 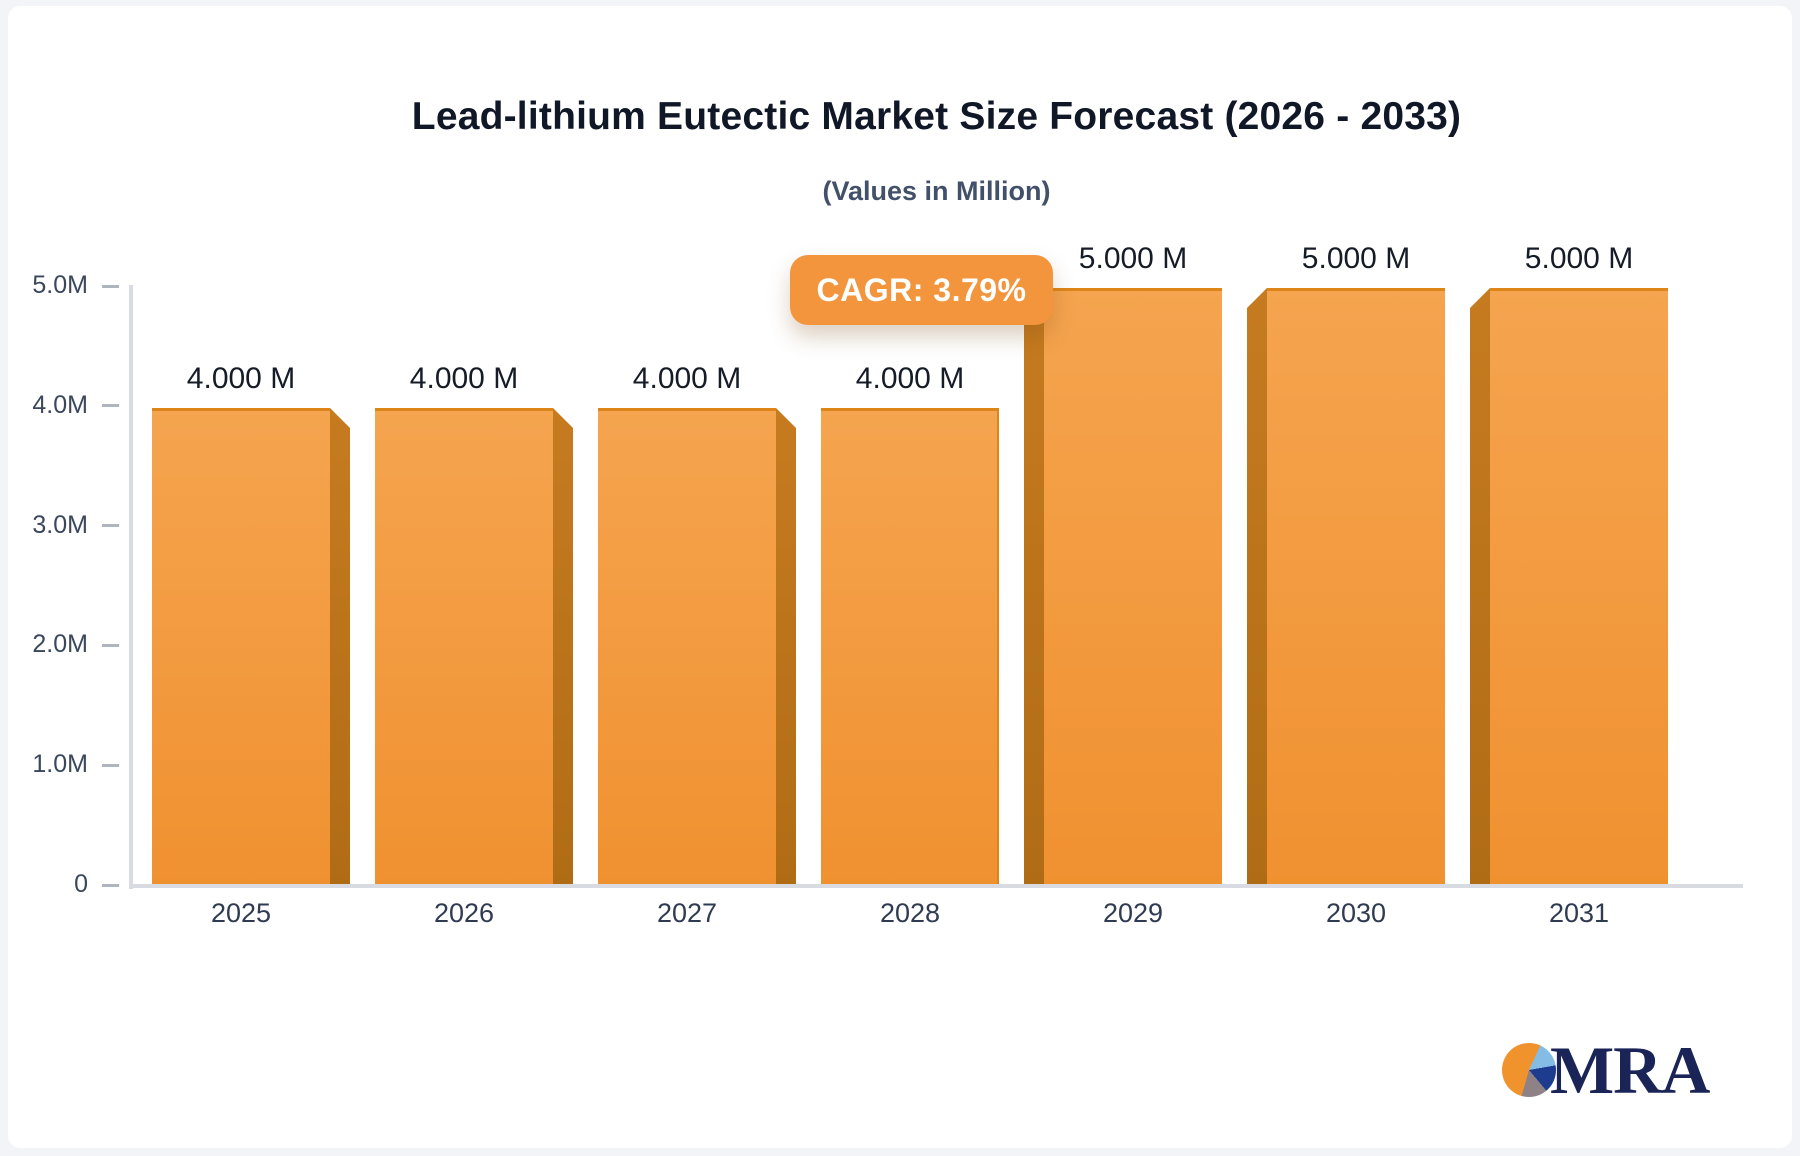 What do you see at coordinates (60, 524) in the screenshot?
I see `y-axis-tick-label: 3.0M` at bounding box center [60, 524].